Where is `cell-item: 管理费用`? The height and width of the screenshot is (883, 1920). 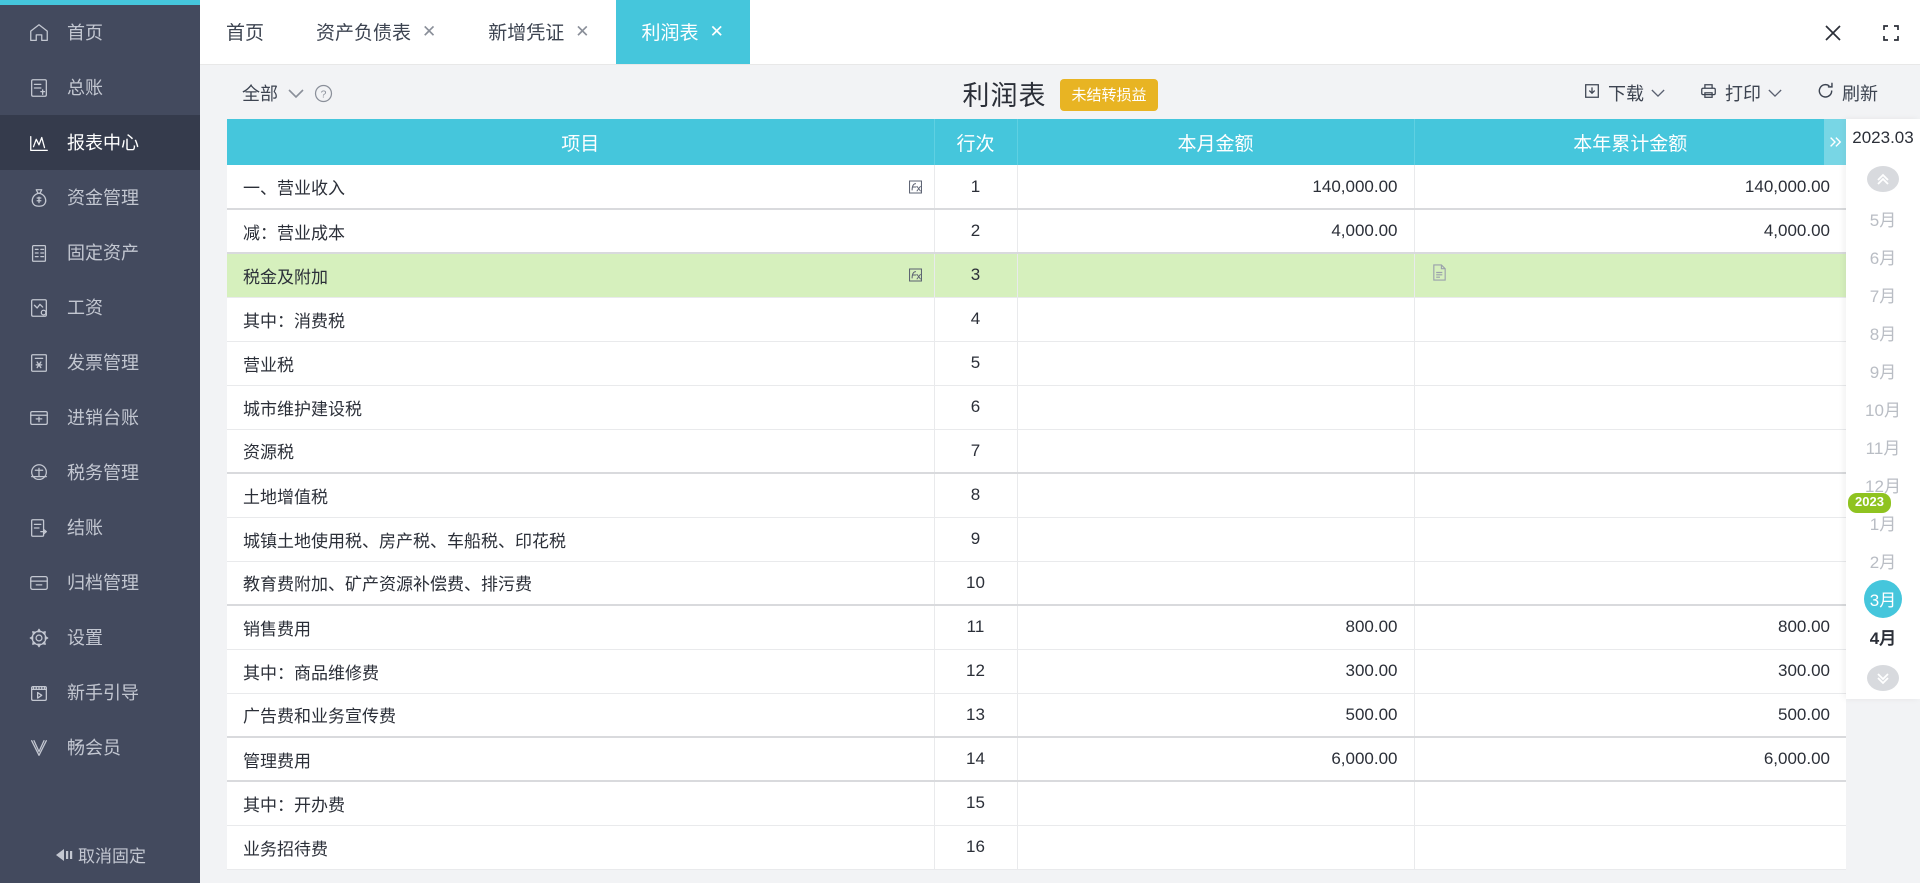 cell-item: 管理费用 is located at coordinates (581, 759).